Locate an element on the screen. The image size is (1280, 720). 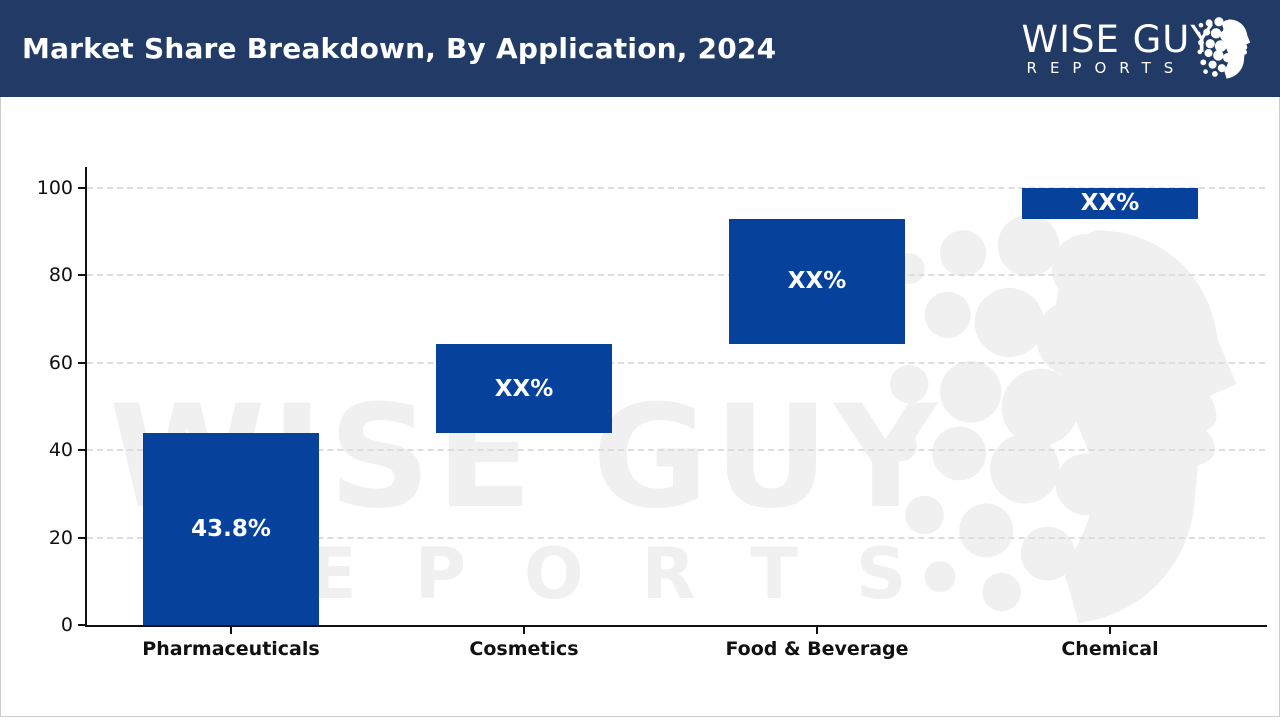
brand-logo-text: WISE GUY REPORTS is located at coordinates (1118, 48).